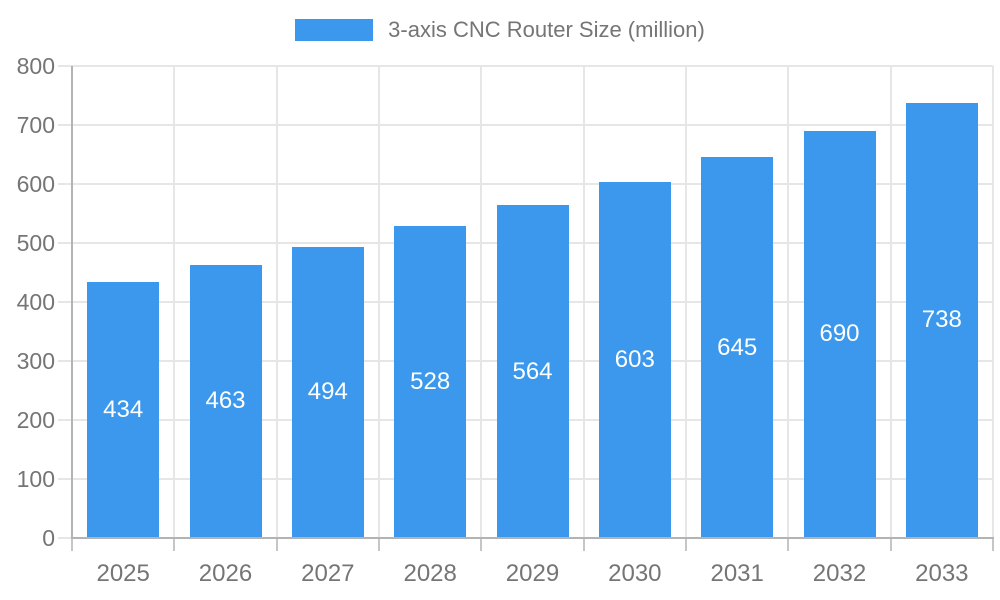 This screenshot has width=1000, height=600. I want to click on y-axis-tick-label: 800, so click(35, 66).